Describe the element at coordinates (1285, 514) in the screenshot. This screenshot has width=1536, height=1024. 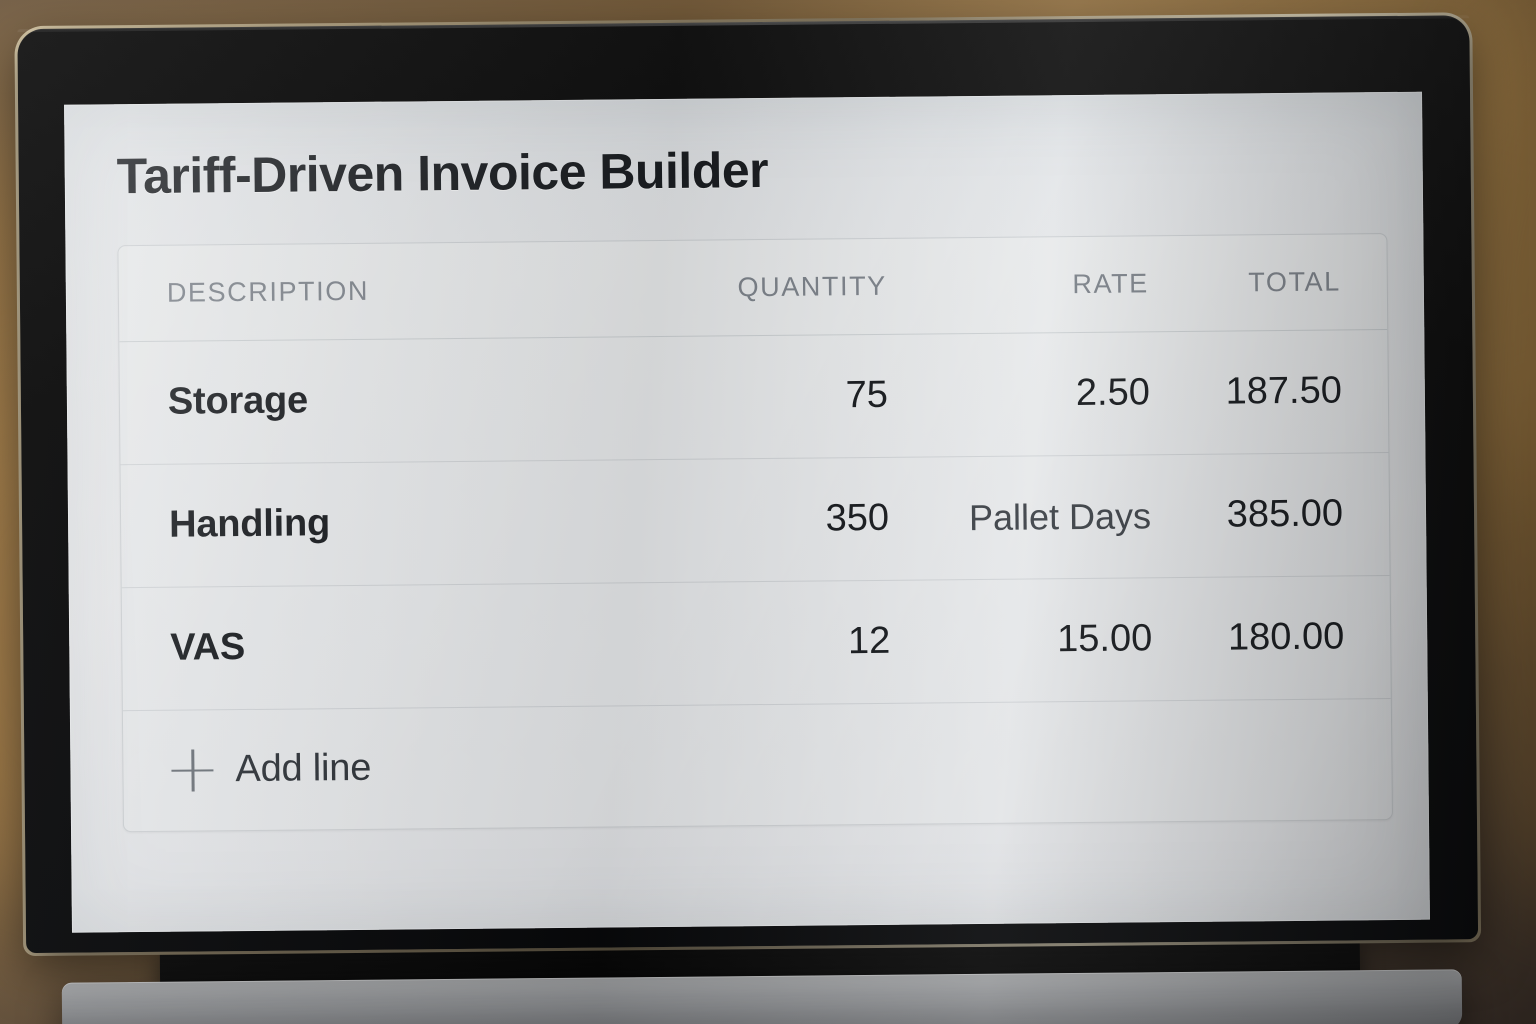
I see `cell-total: 385.00` at that location.